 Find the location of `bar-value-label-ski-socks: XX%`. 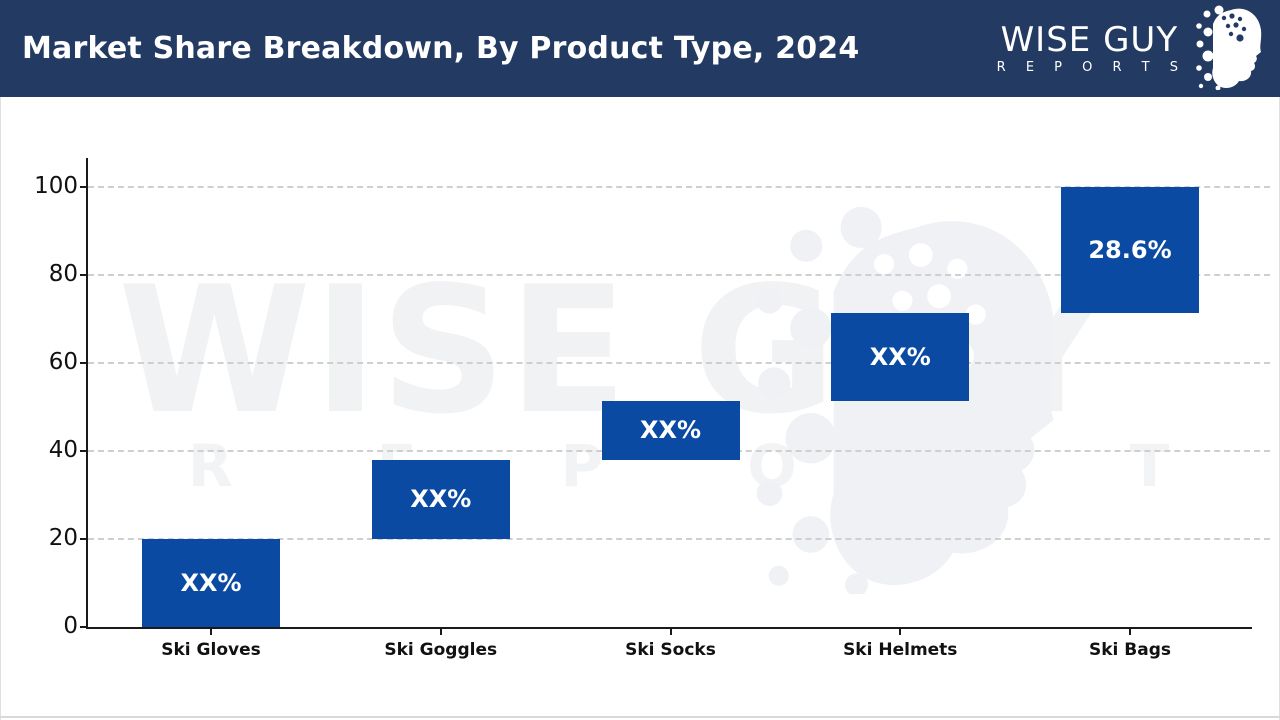

bar-value-label-ski-socks: XX% is located at coordinates (670, 430).